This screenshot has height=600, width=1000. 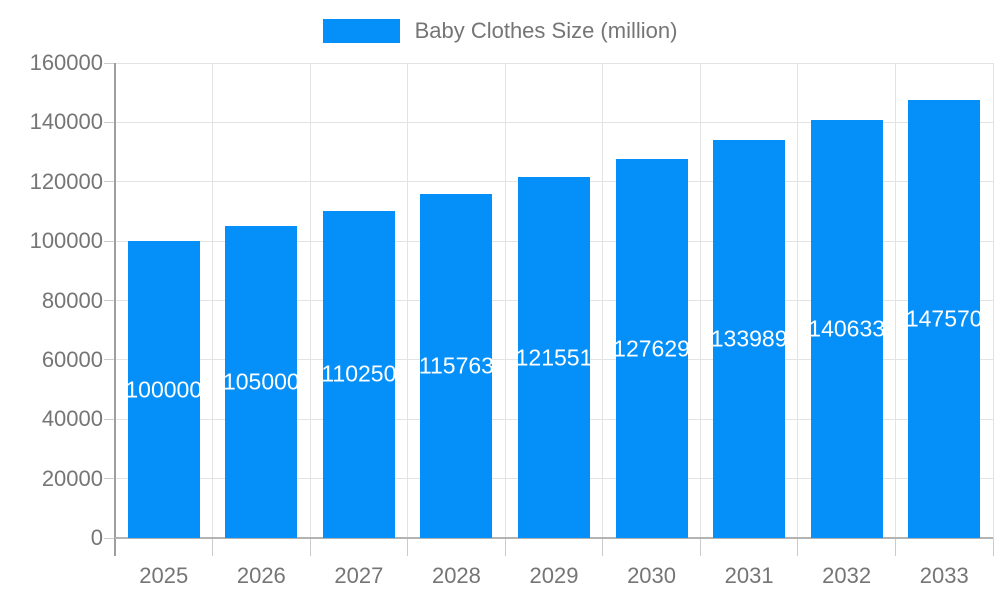 What do you see at coordinates (456, 575) in the screenshot?
I see `x-tick-label: 2028` at bounding box center [456, 575].